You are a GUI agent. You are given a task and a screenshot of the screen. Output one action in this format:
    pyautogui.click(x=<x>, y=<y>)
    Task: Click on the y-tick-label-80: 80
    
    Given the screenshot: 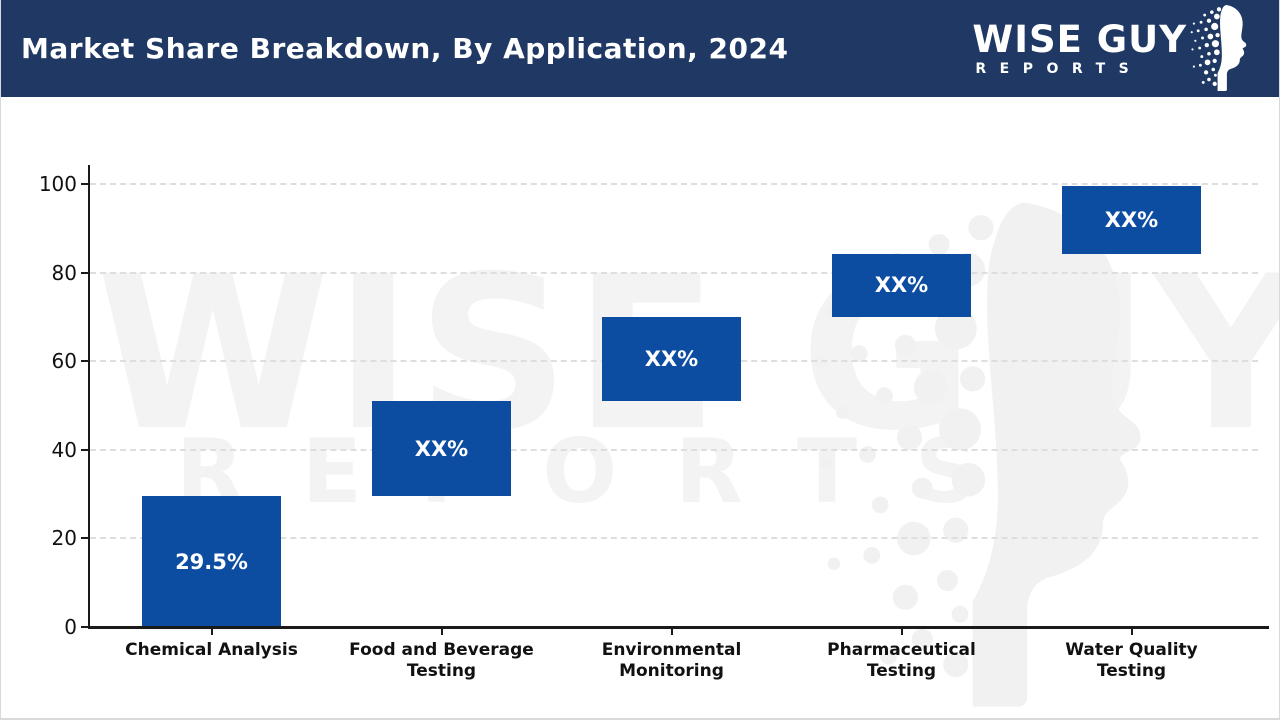 What is the action you would take?
    pyautogui.click(x=64, y=272)
    